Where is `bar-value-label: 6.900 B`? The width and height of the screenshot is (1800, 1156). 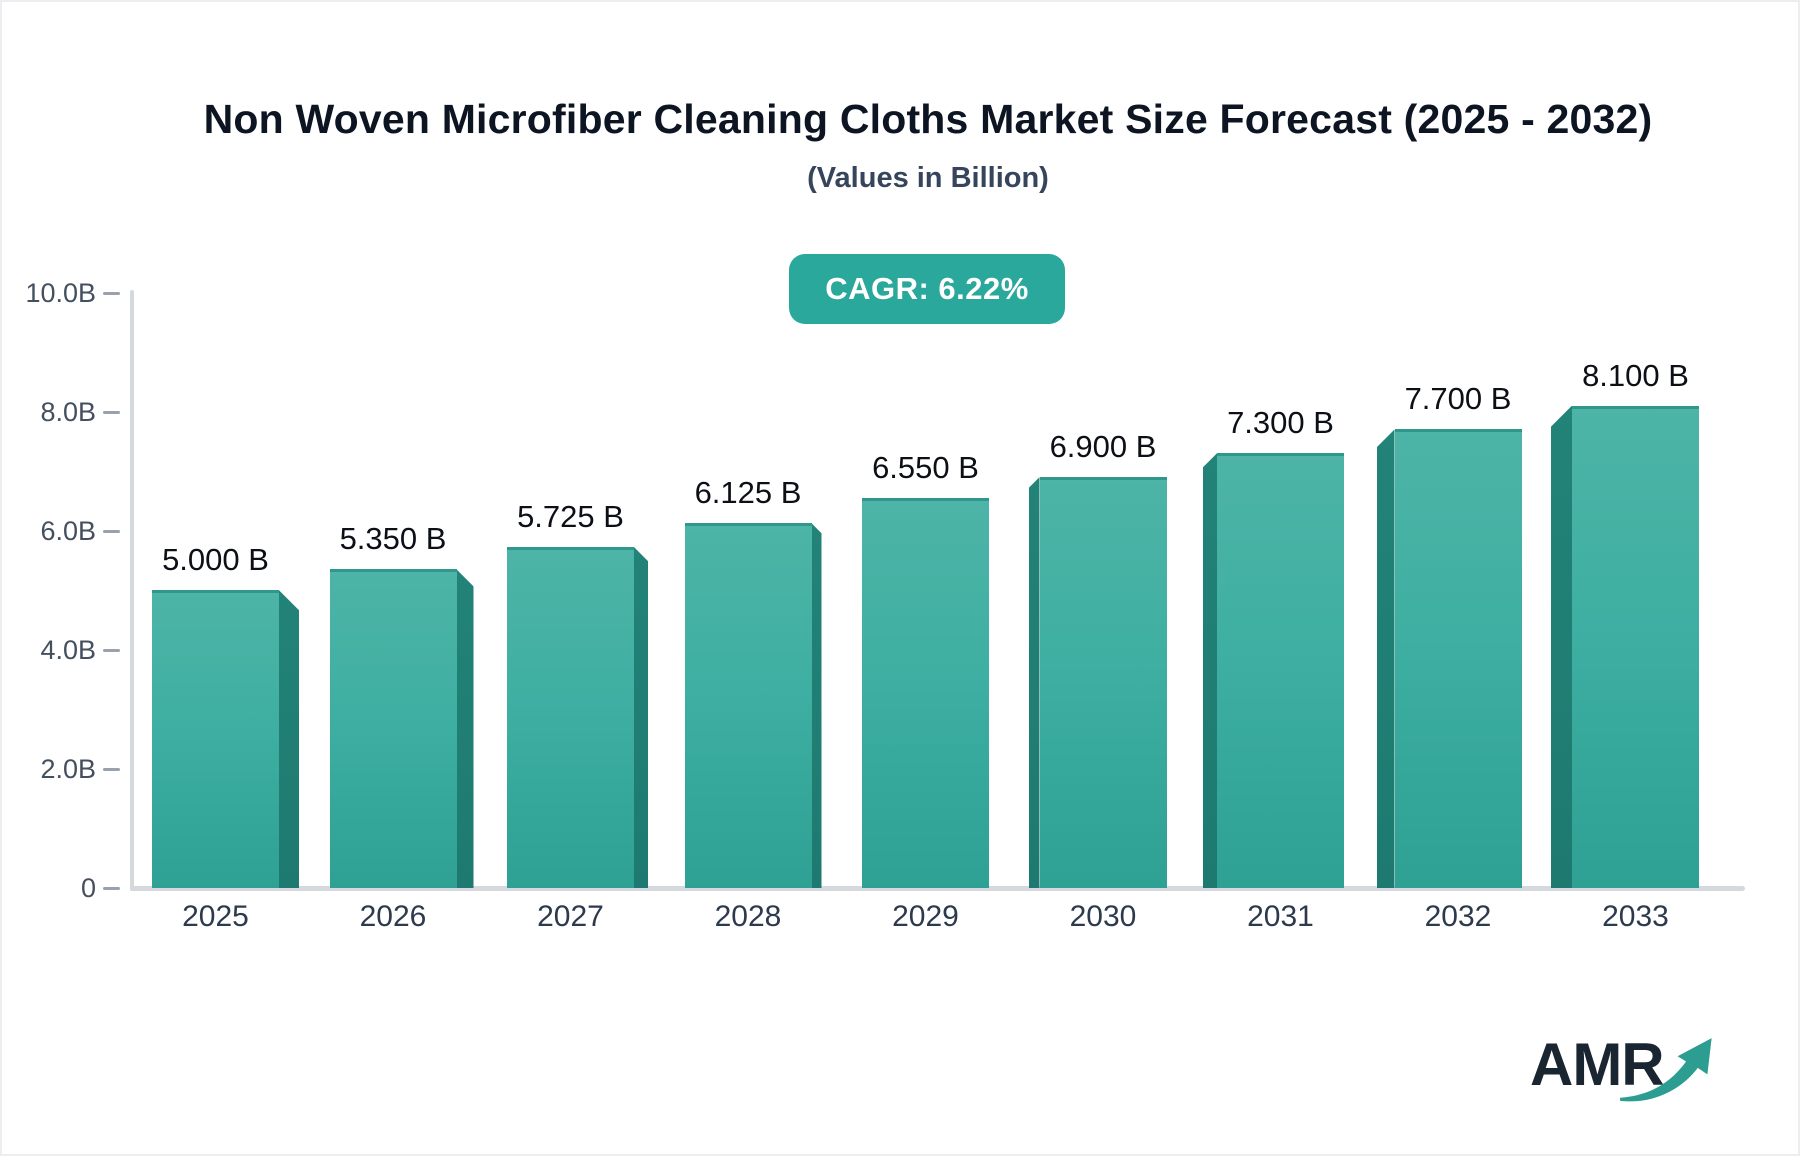
bar-value-label: 6.900 B is located at coordinates (1103, 447).